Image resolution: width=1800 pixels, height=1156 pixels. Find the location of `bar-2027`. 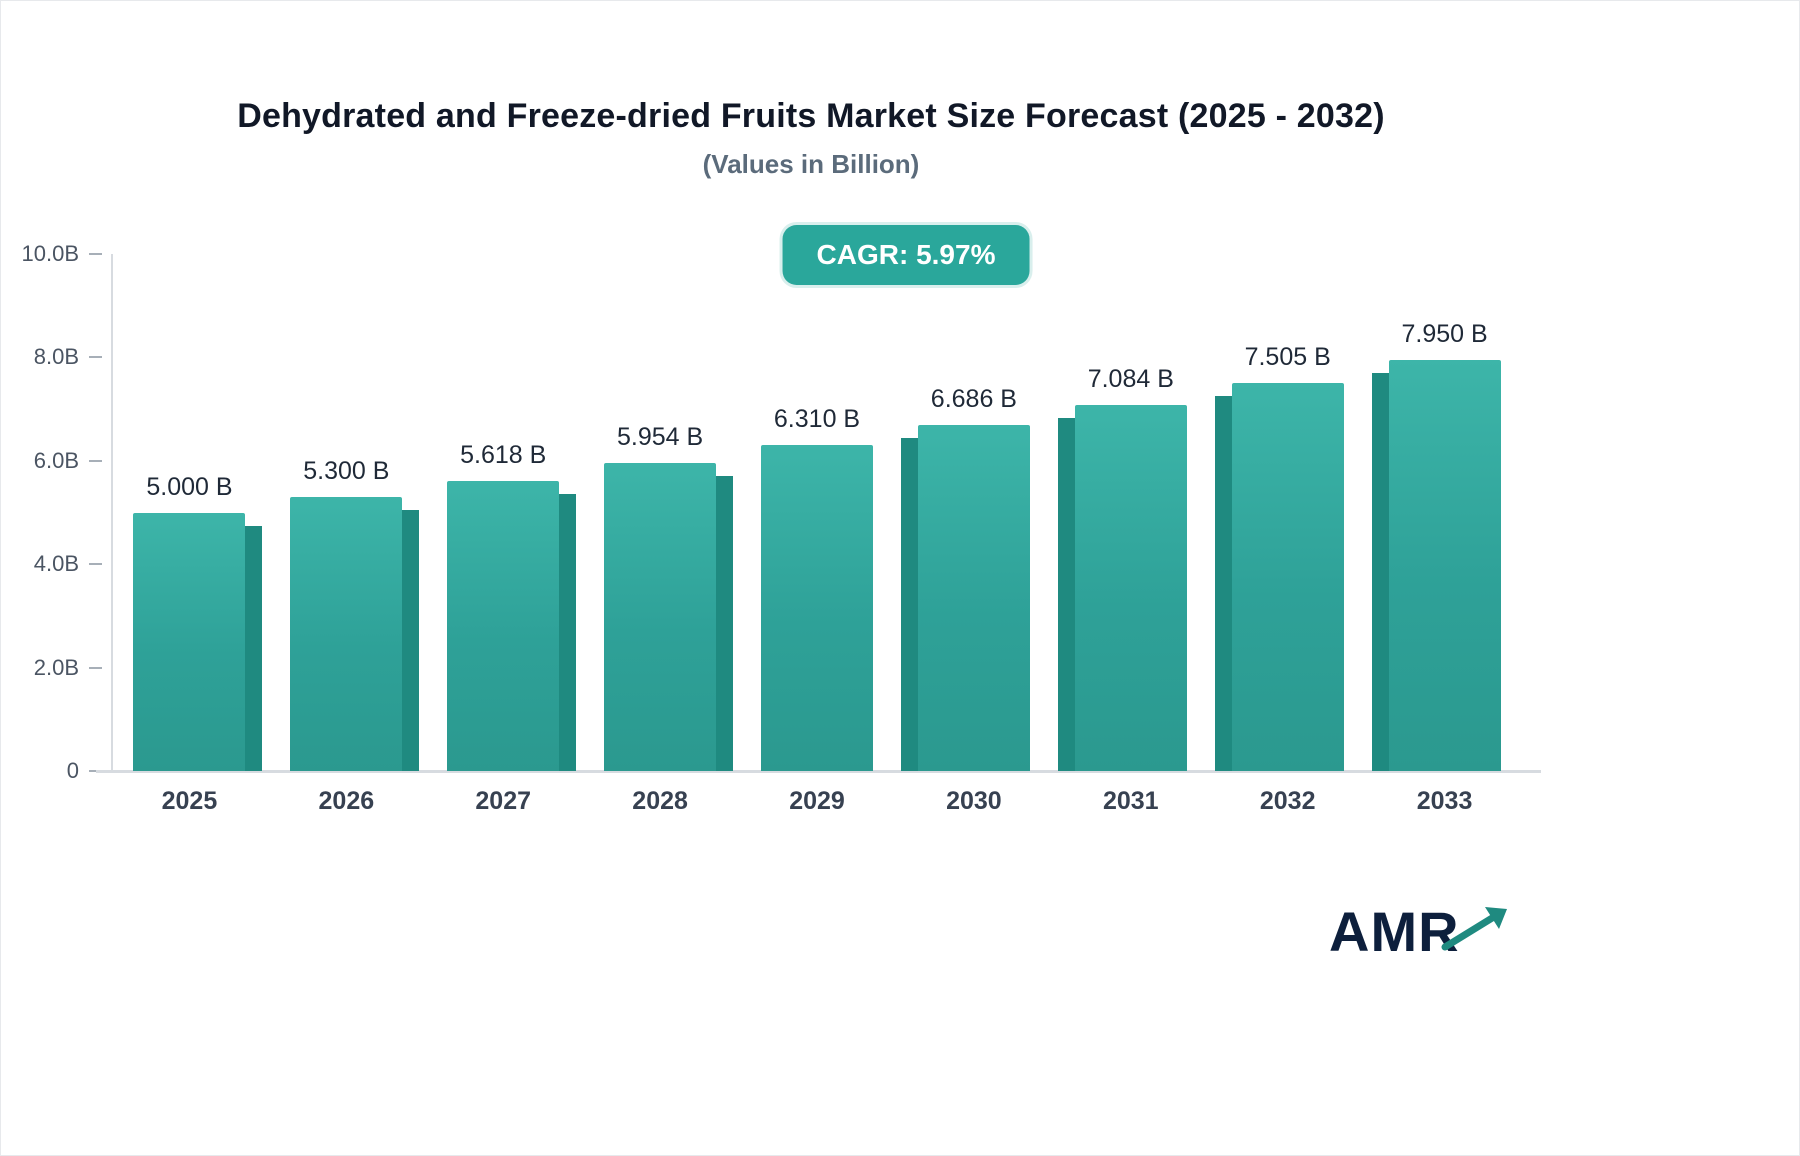

bar-2027 is located at coordinates (503, 625).